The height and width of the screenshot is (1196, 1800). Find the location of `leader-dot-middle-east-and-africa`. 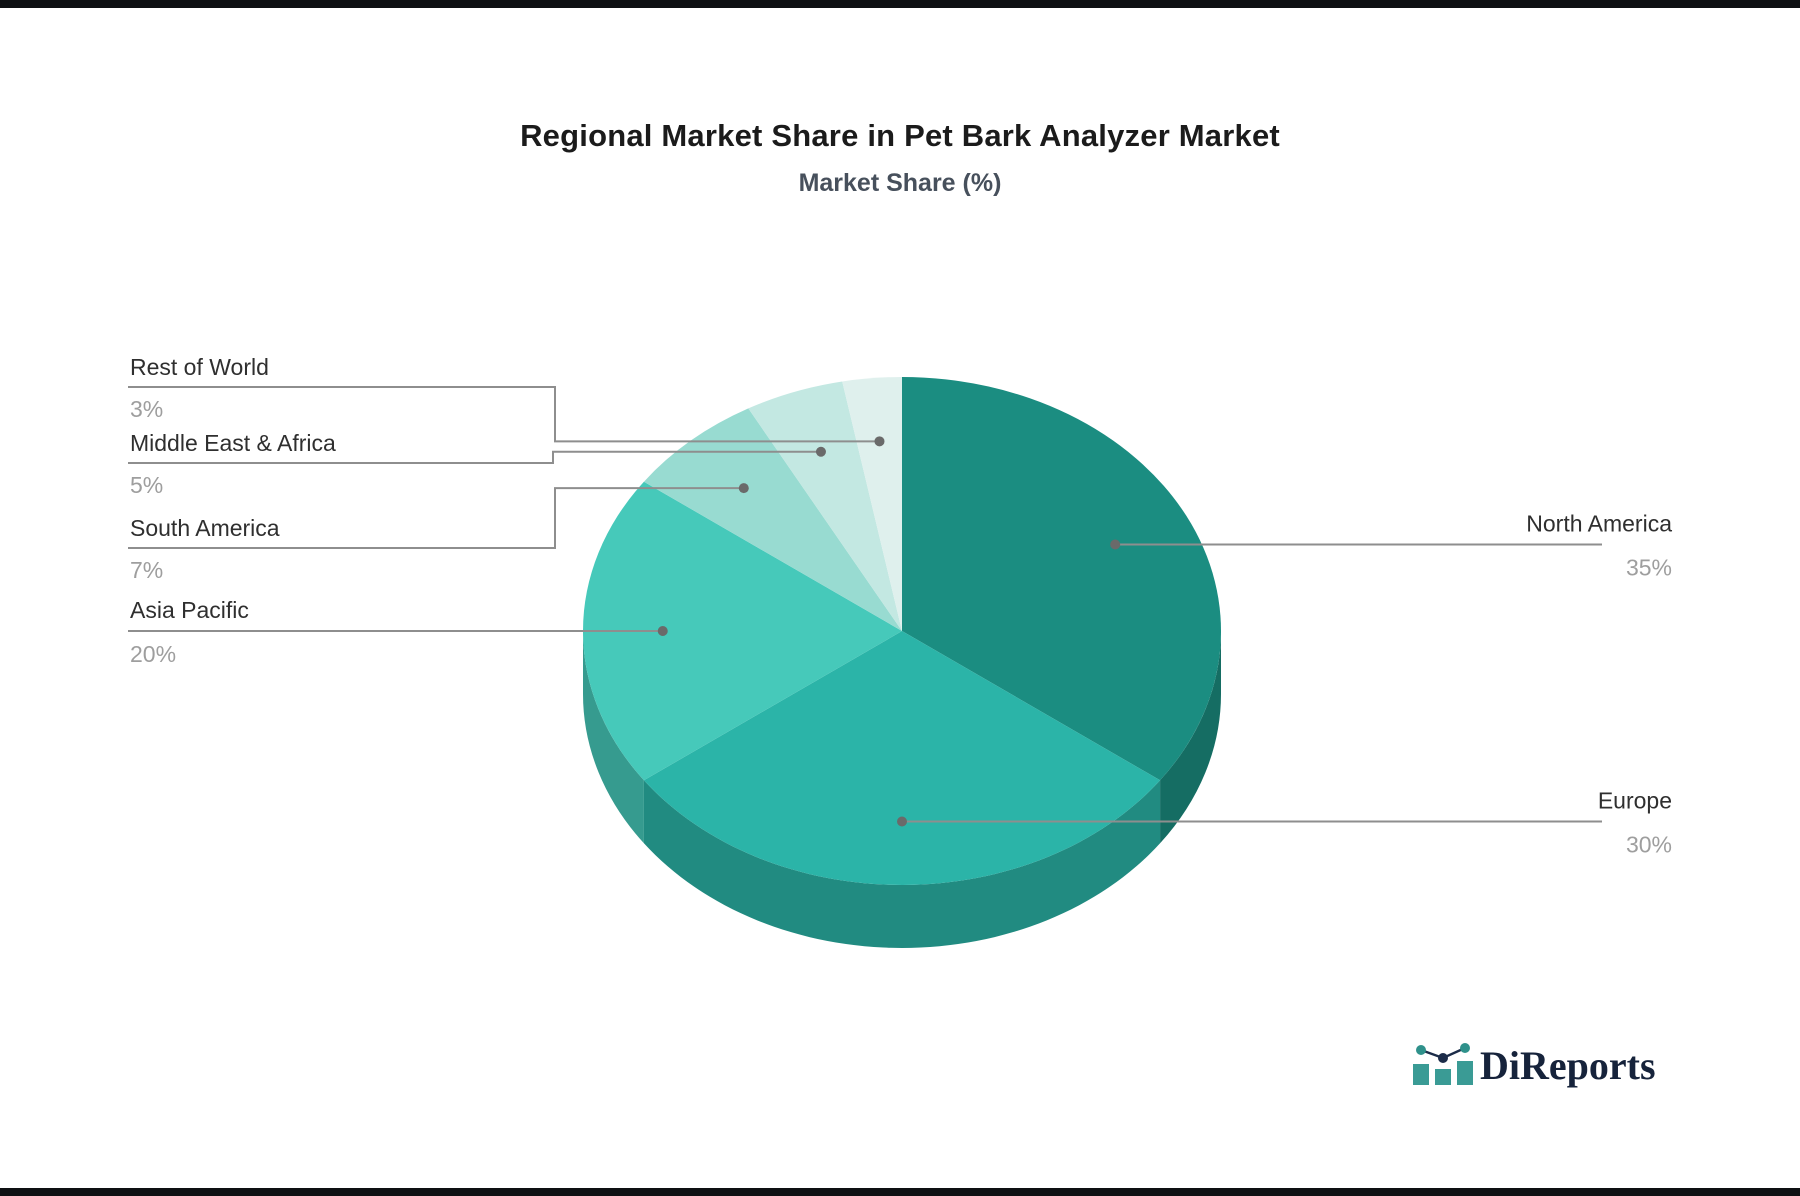

leader-dot-middle-east-and-africa is located at coordinates (820, 451).